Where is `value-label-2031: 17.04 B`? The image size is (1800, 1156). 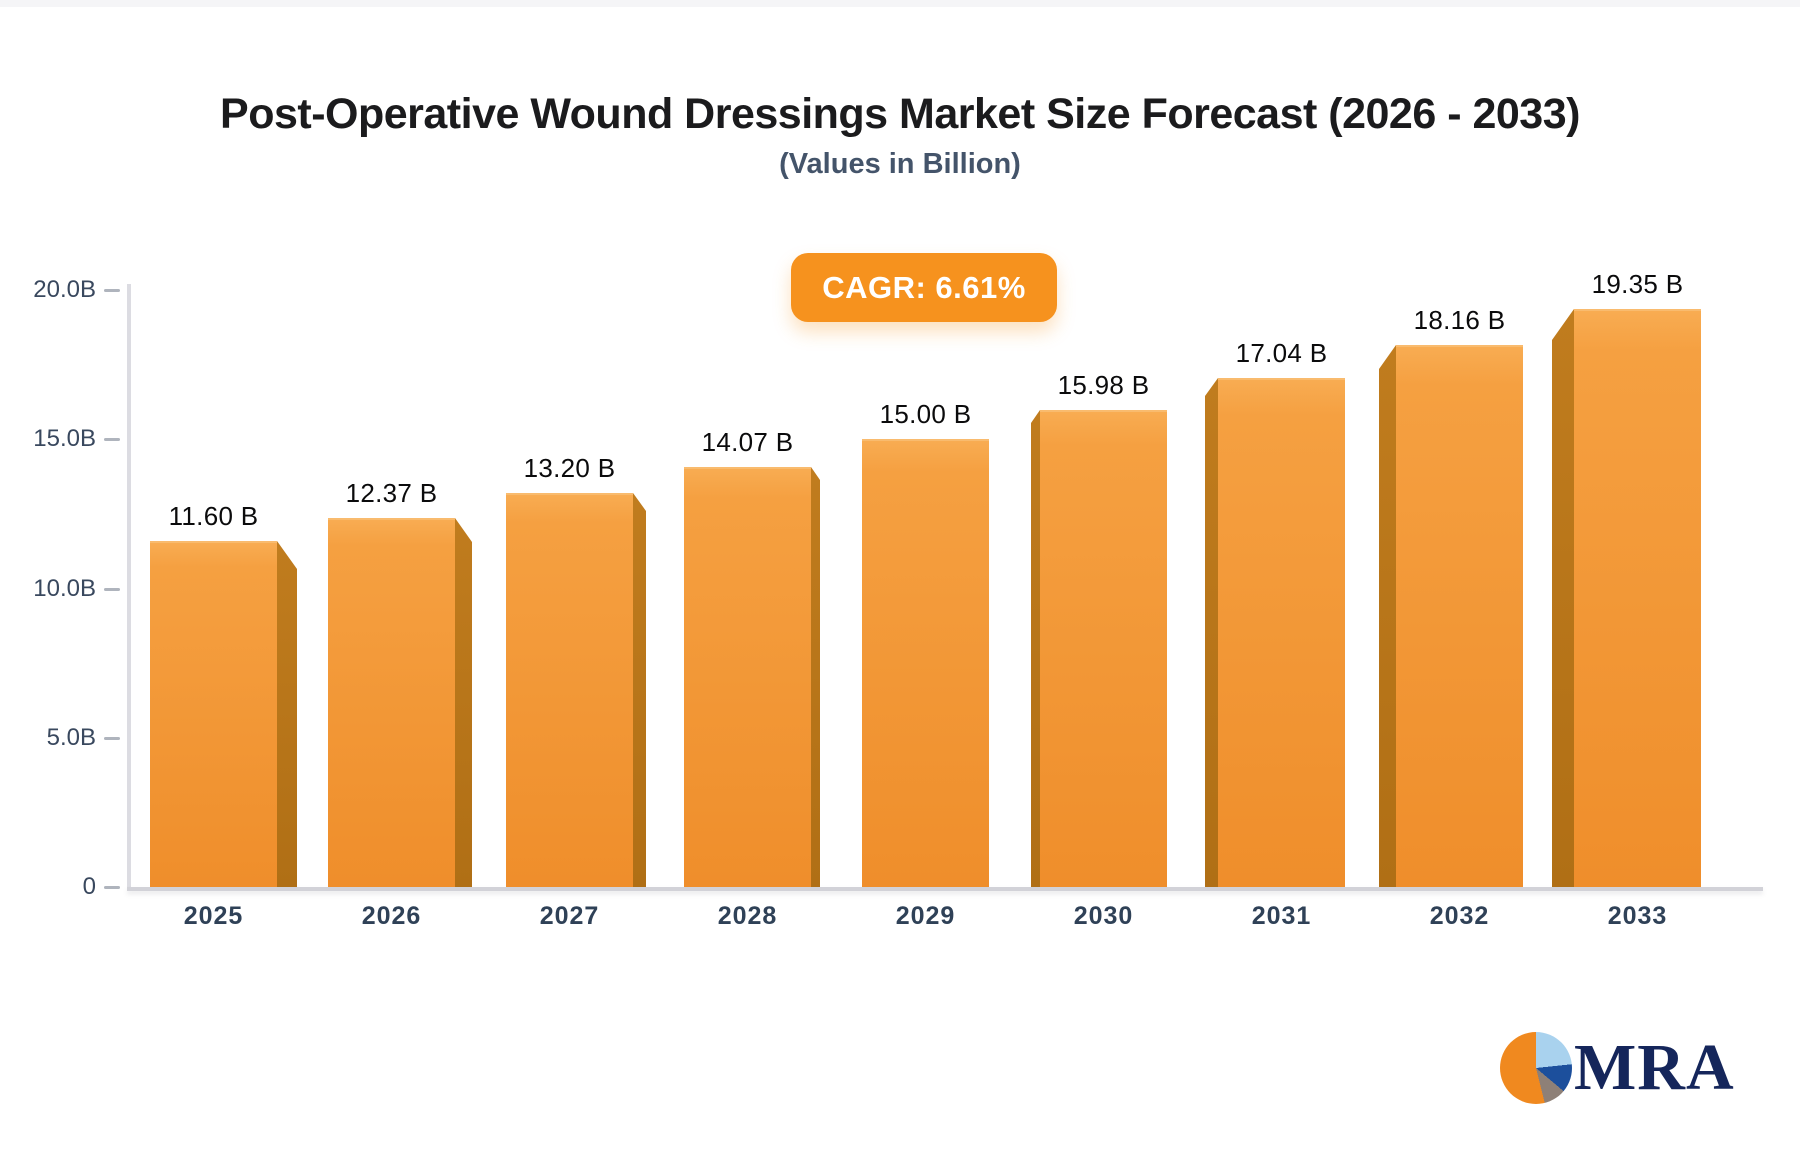 value-label-2031: 17.04 B is located at coordinates (1281, 353).